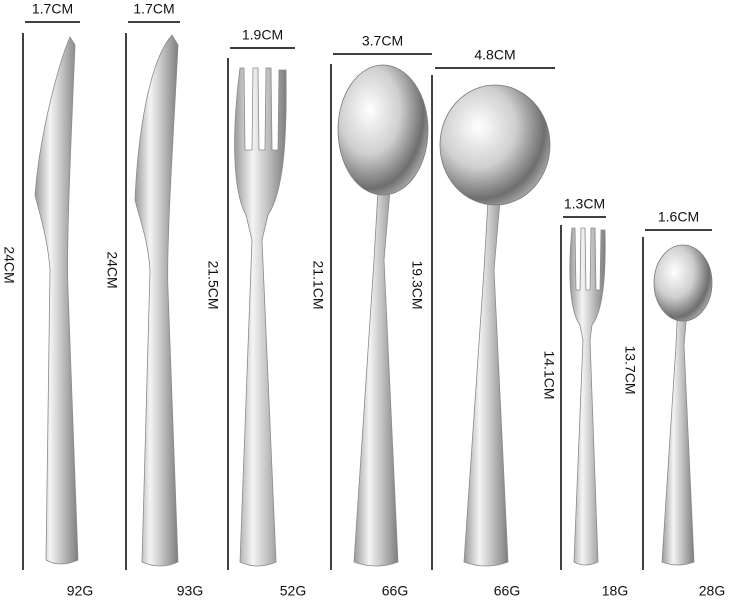 The height and width of the screenshot is (610, 736). I want to click on length-label: 21.5CM, so click(213, 284).